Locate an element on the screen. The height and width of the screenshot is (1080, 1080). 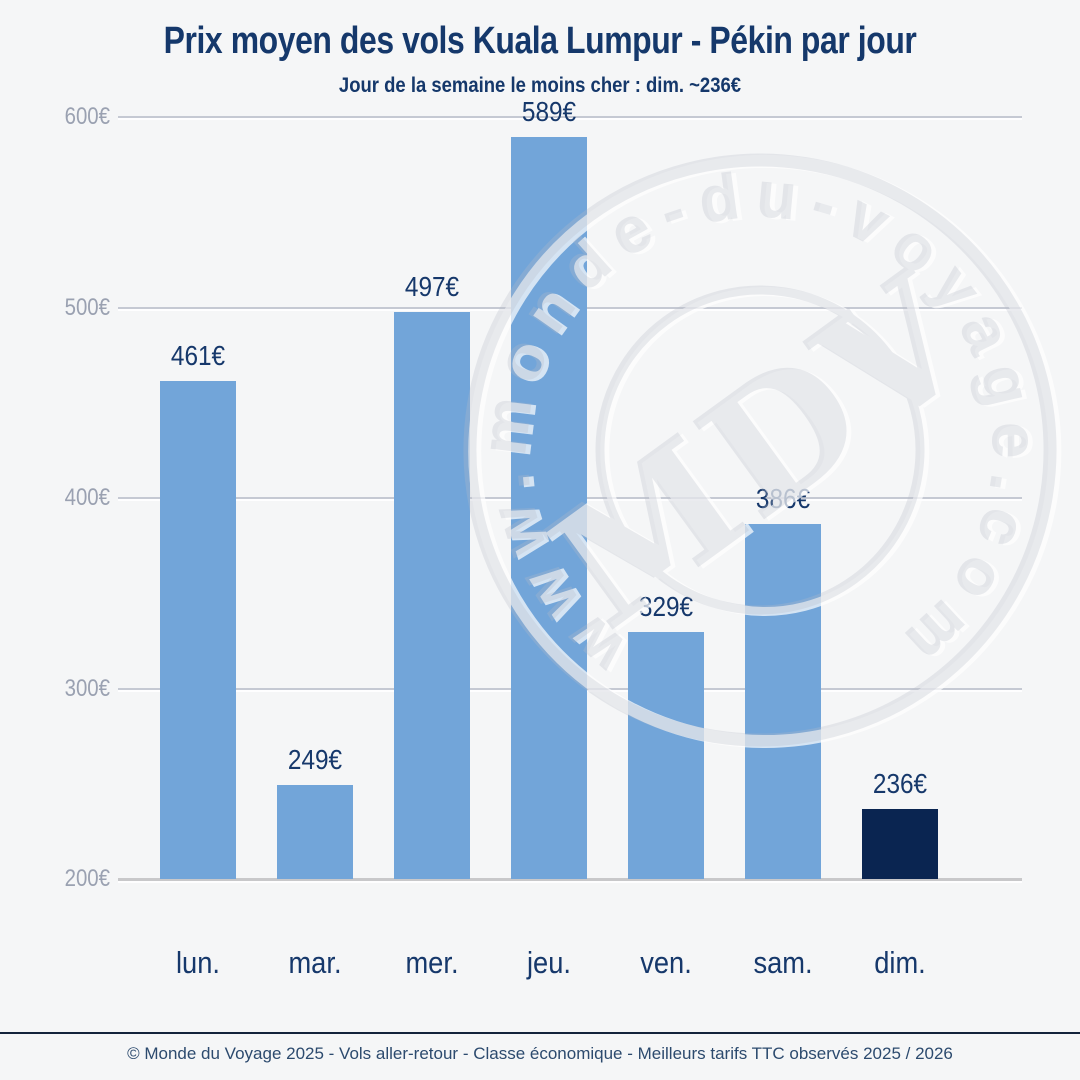
x-axis-label-lun: lun. is located at coordinates (198, 962).